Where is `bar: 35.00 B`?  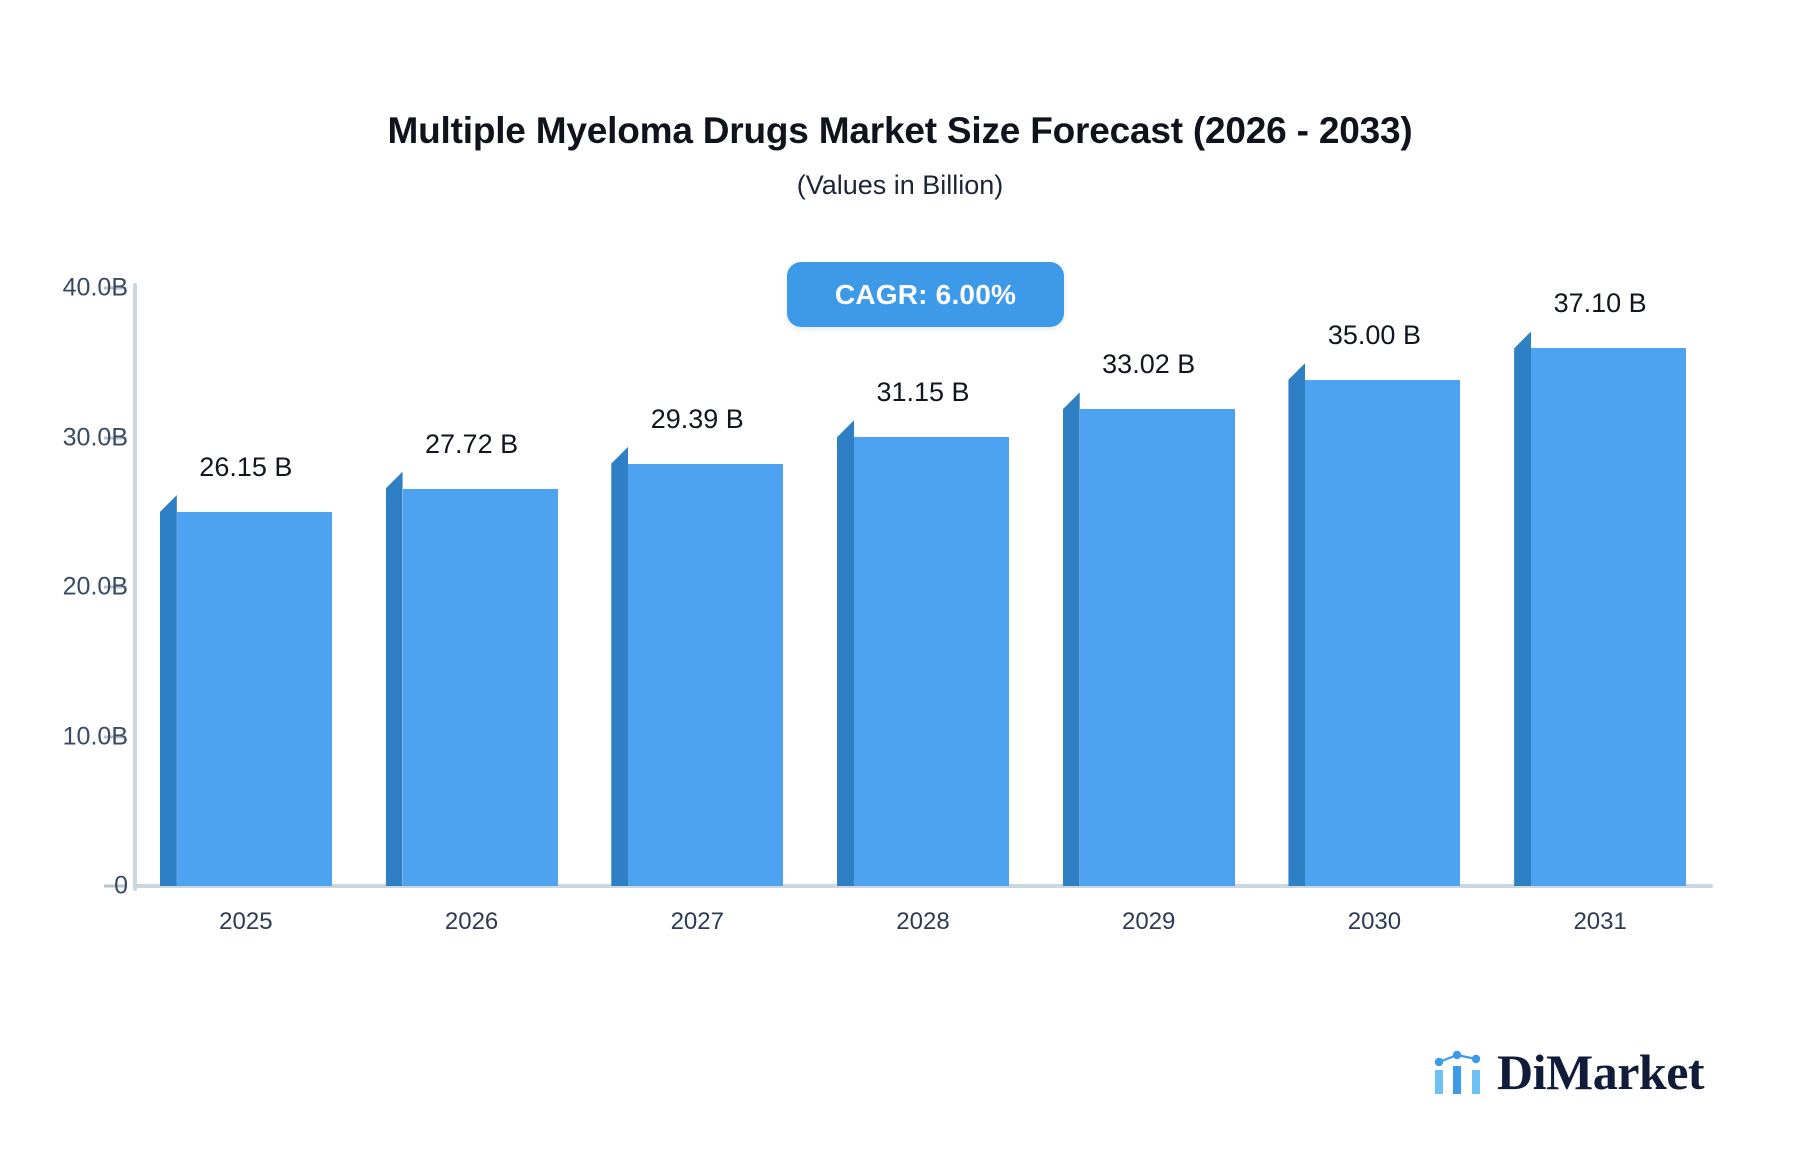 bar: 35.00 B is located at coordinates (1374, 603).